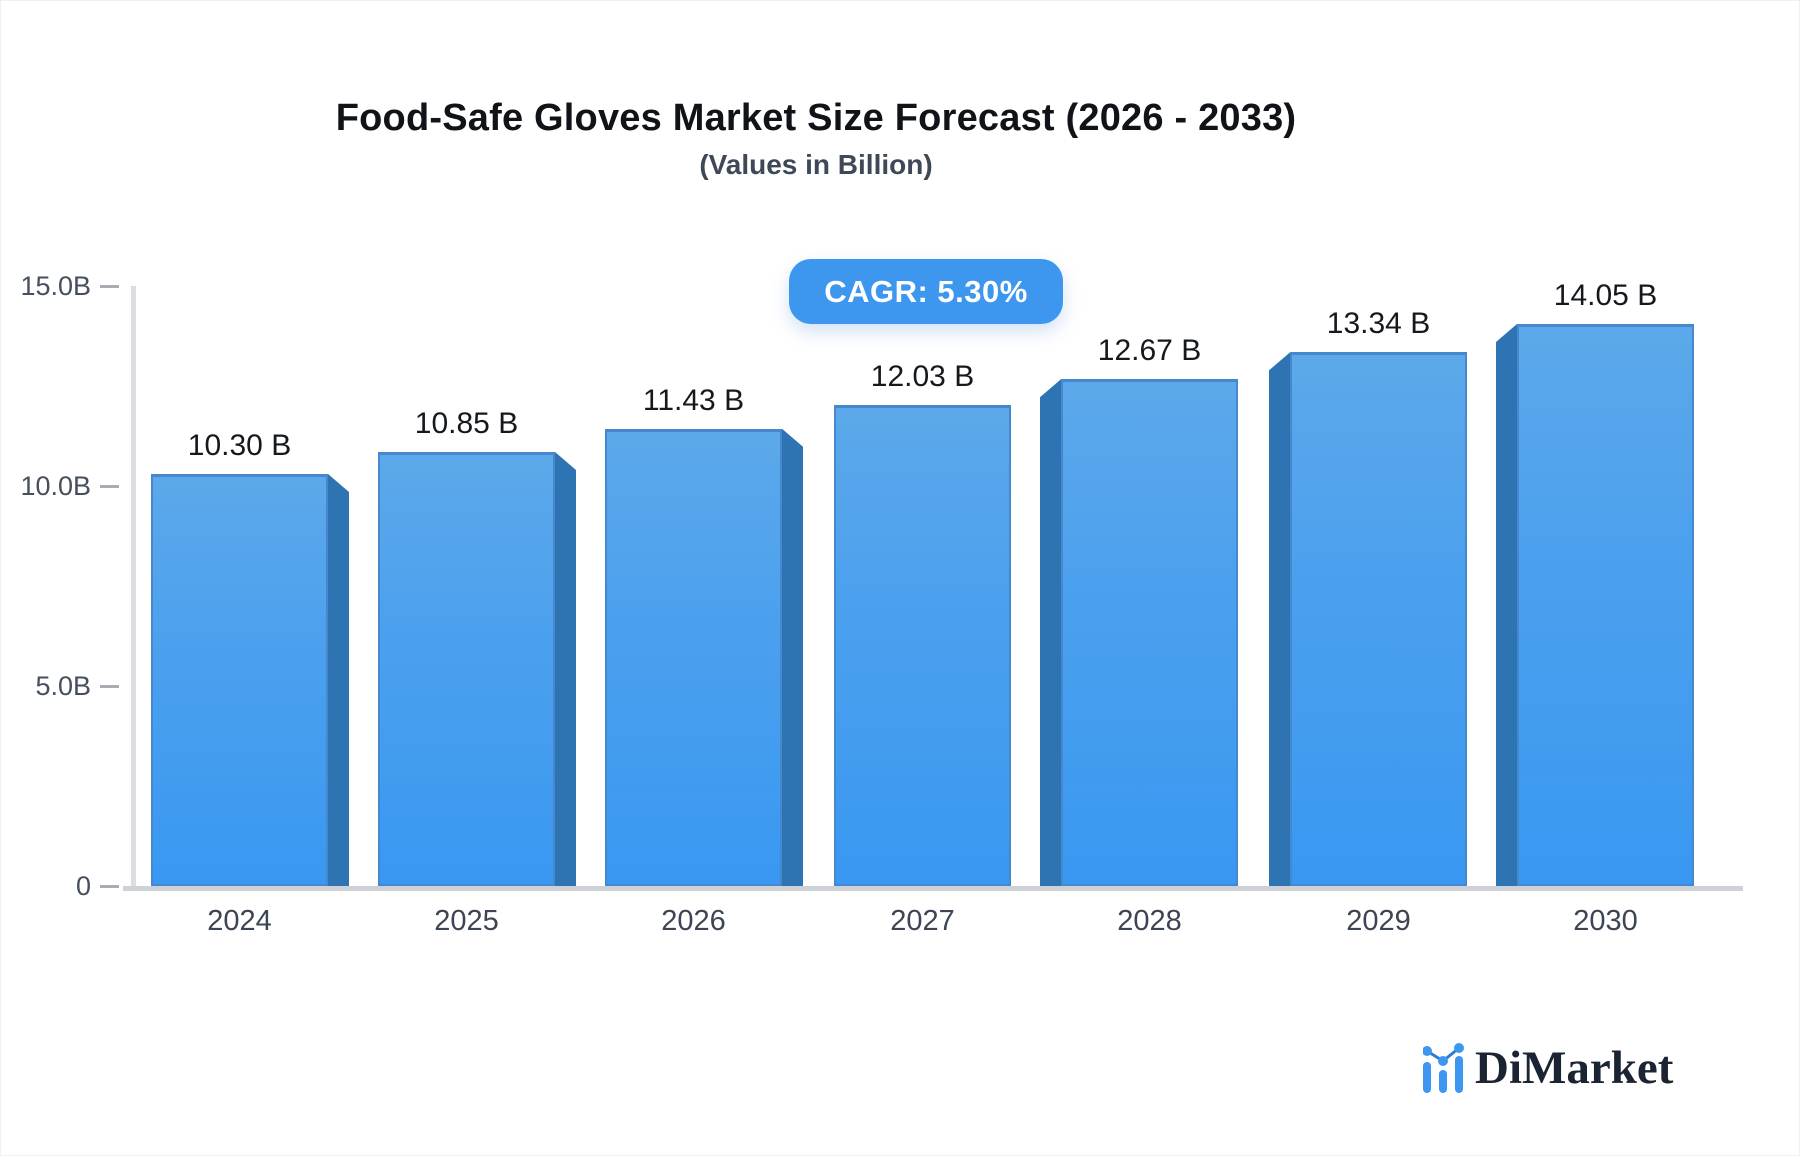 This screenshot has height=1156, width=1800. Describe the element at coordinates (1605, 921) in the screenshot. I see `x-axis-label-2030: 2030` at that location.